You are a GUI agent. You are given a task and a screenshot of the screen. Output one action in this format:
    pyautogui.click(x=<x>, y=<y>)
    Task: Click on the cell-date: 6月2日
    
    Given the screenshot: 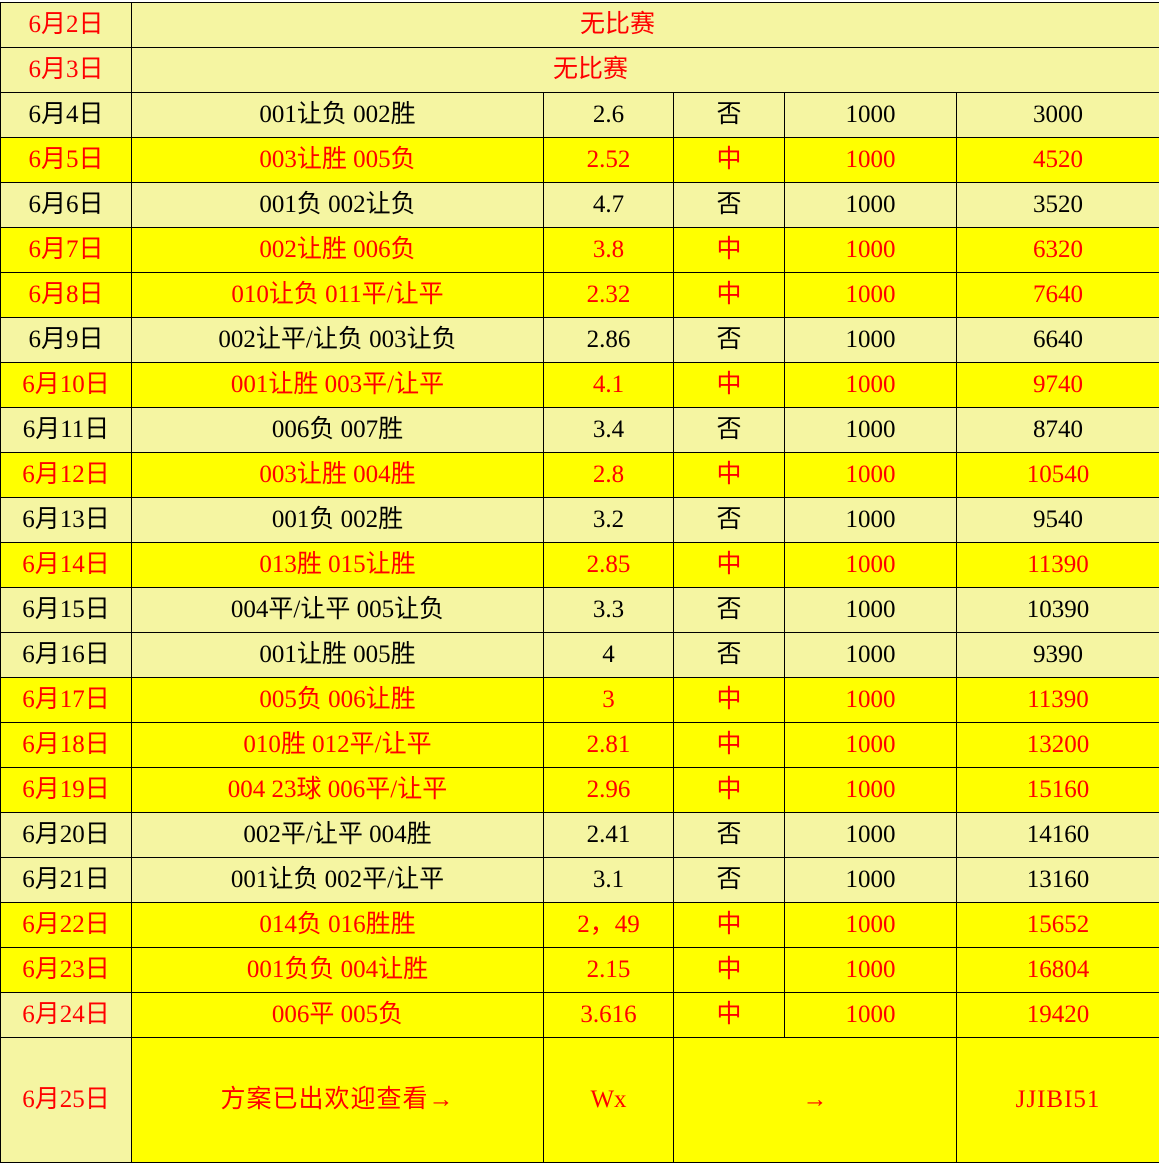 What is the action you would take?
    pyautogui.click(x=66, y=25)
    